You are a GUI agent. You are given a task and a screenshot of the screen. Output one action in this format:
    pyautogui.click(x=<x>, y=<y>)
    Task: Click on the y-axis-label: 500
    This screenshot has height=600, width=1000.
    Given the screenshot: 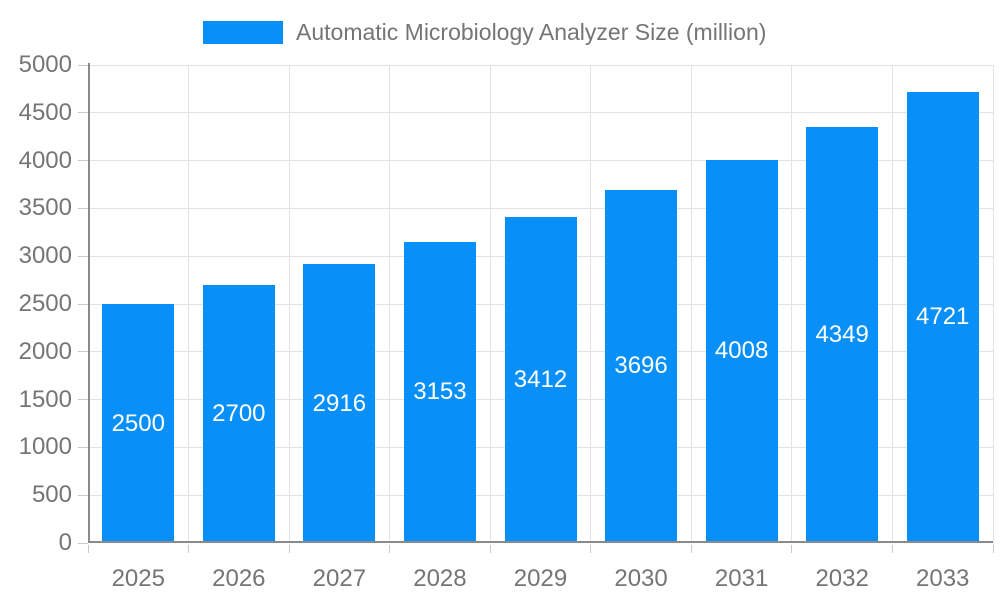 What is the action you would take?
    pyautogui.click(x=51, y=495)
    